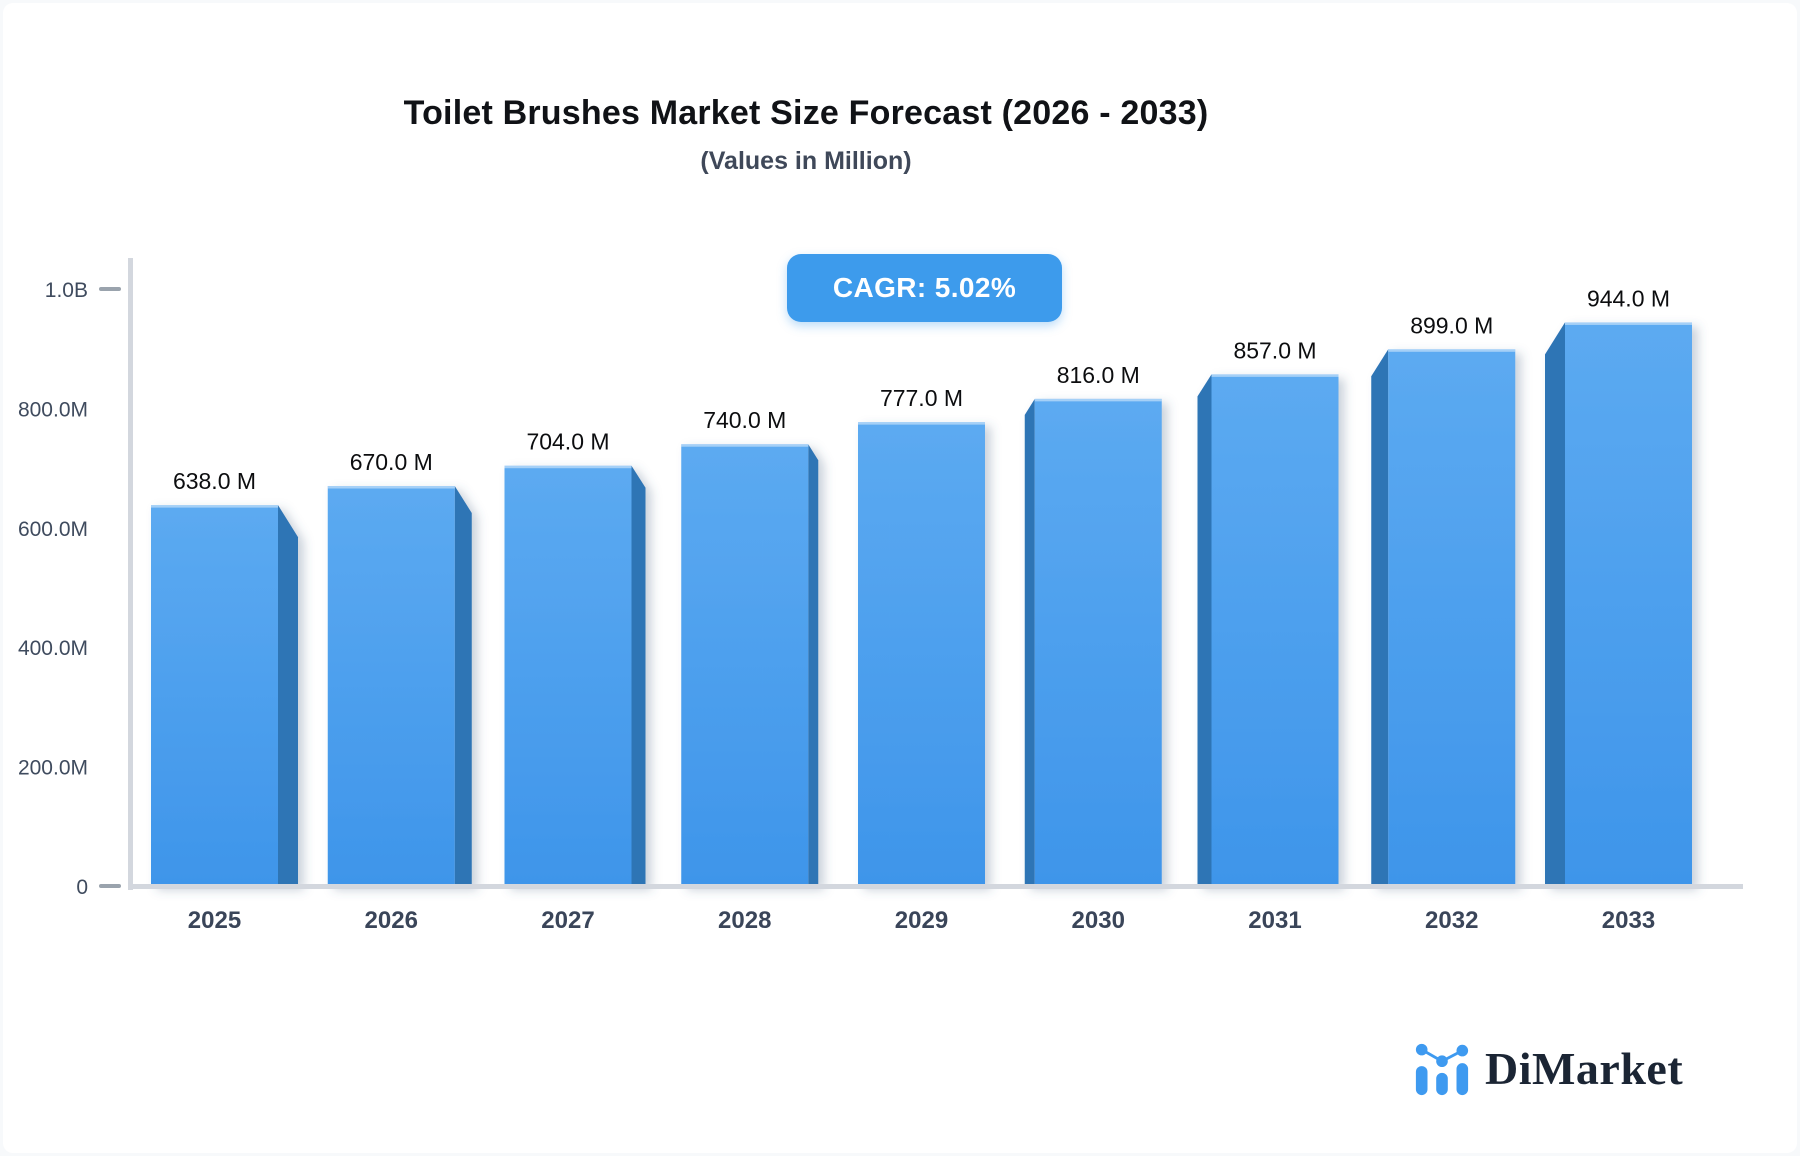  What do you see at coordinates (53, 409) in the screenshot?
I see `y-tick-label: 800.0M` at bounding box center [53, 409].